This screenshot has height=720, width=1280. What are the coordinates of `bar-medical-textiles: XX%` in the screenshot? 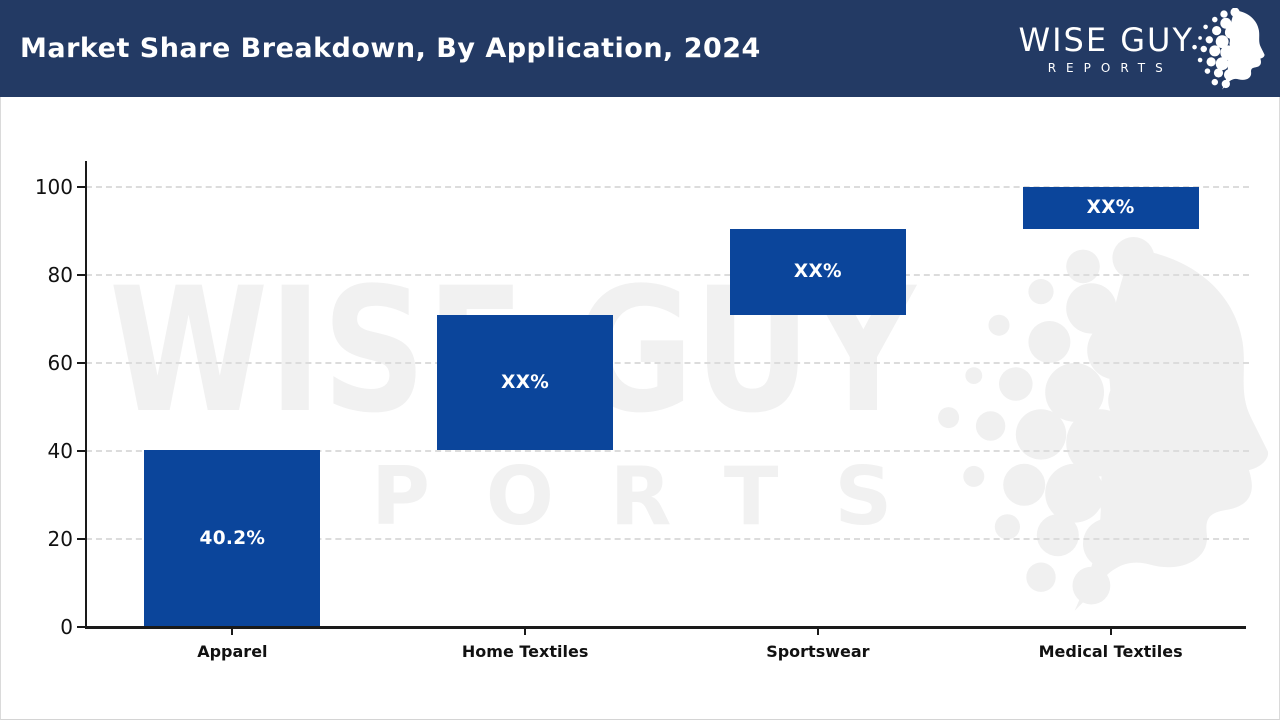 It's located at (1110, 208).